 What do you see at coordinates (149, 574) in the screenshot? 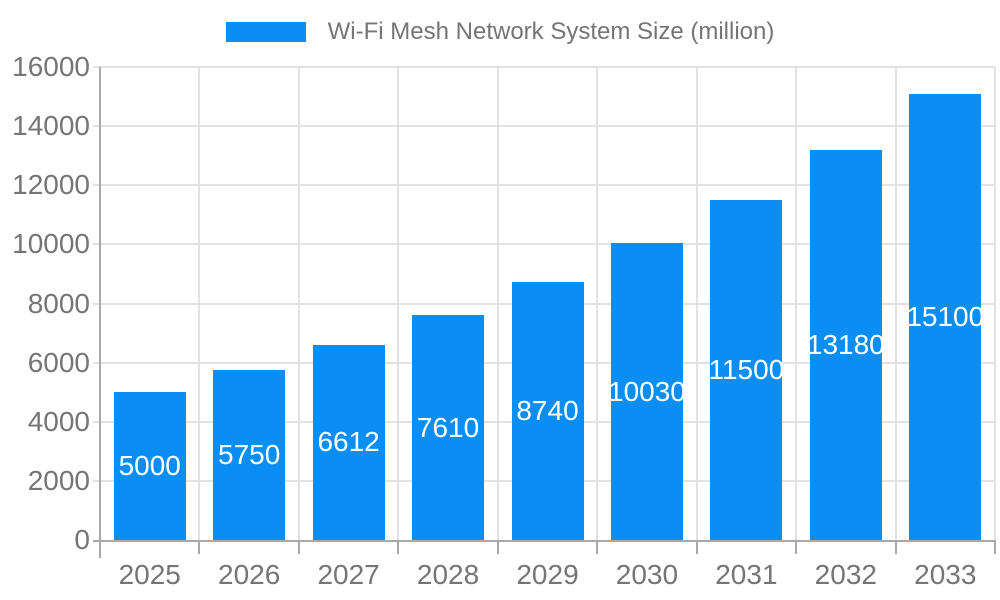
I see `x-axis-tick-label: 2025` at bounding box center [149, 574].